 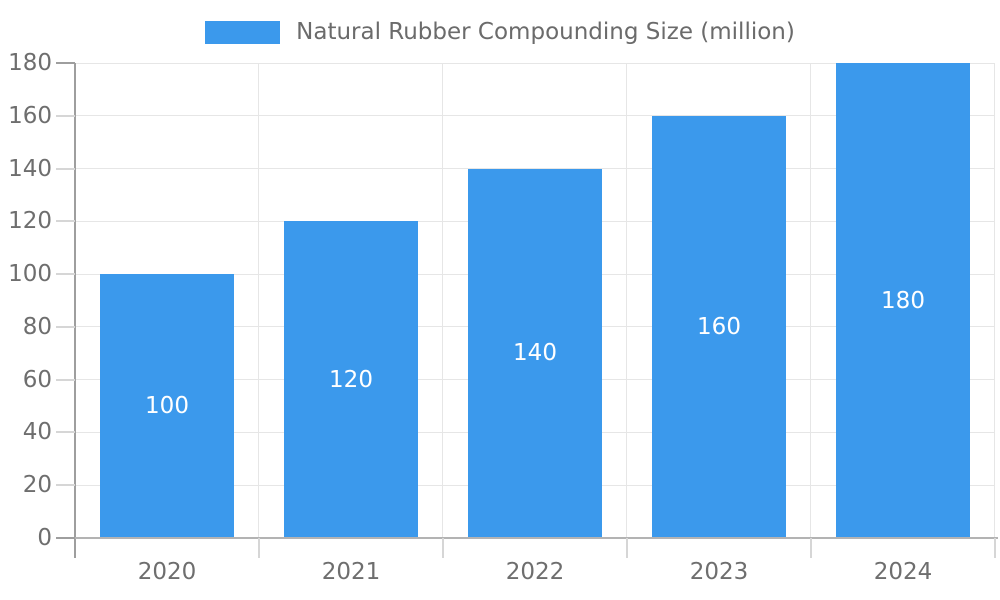 I want to click on y-axis-label-140: 140, so click(x=30, y=168).